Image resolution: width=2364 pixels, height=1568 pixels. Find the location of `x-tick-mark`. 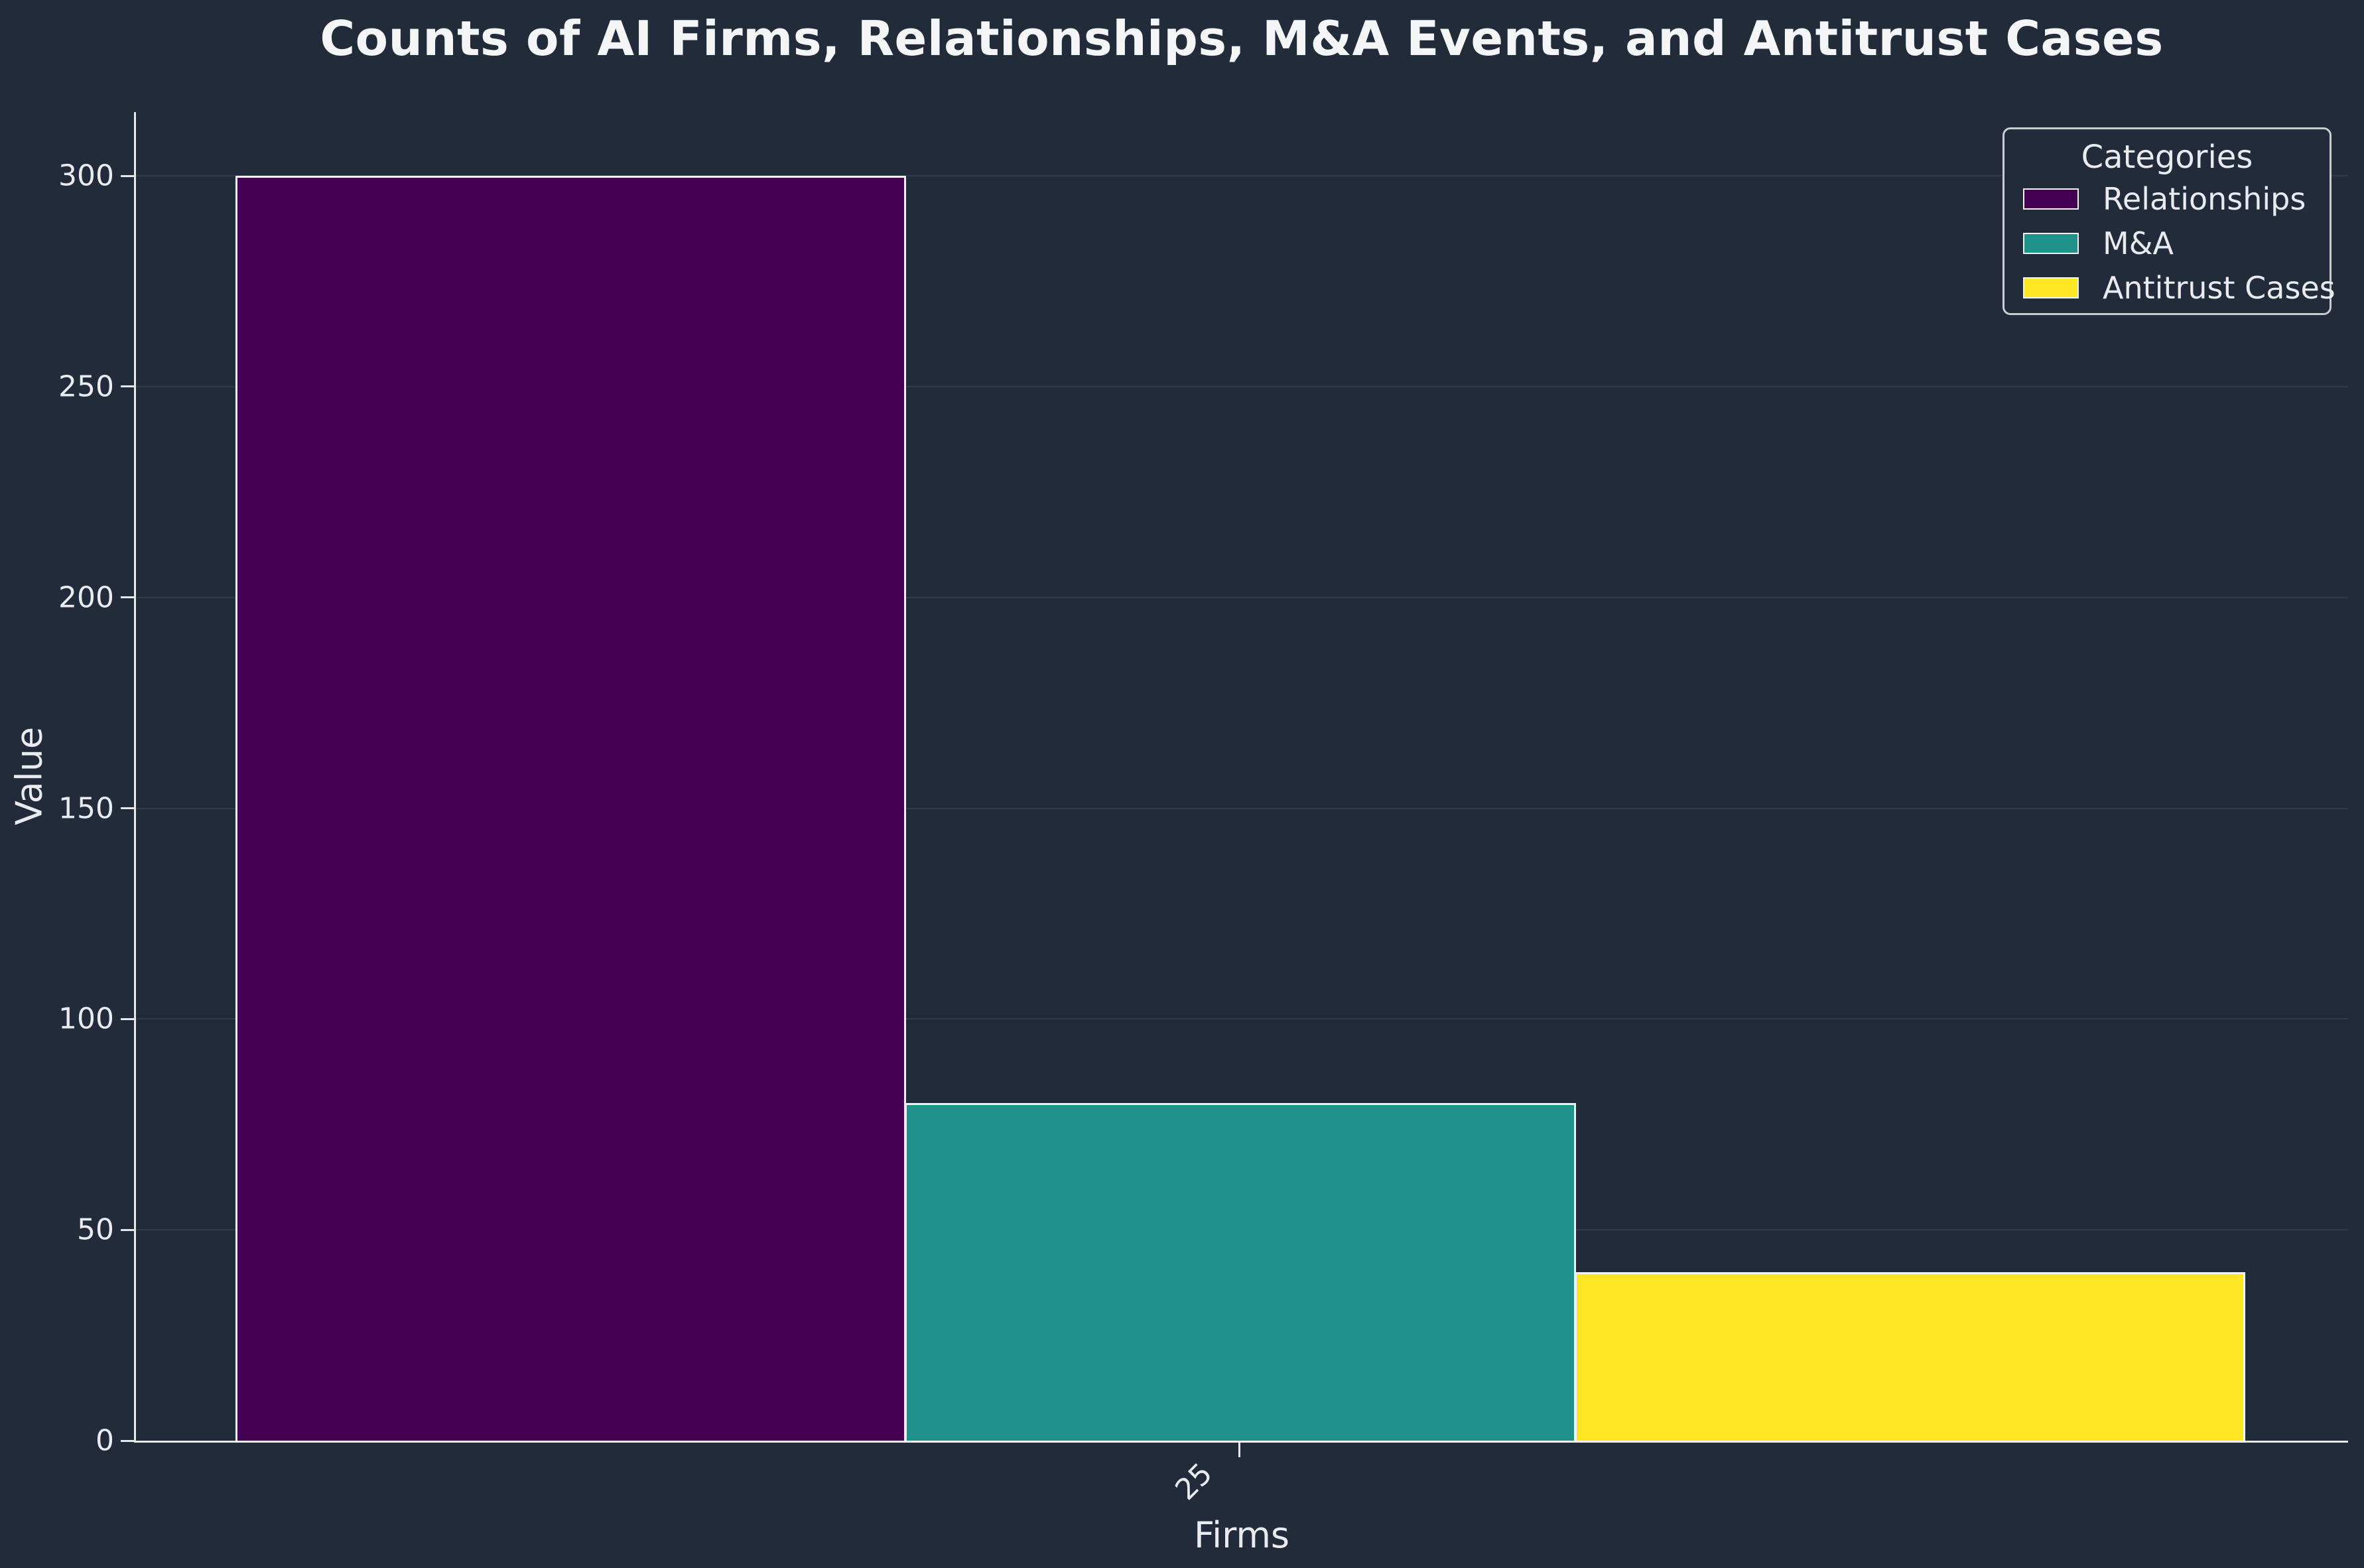

x-tick-mark is located at coordinates (1239, 1450).